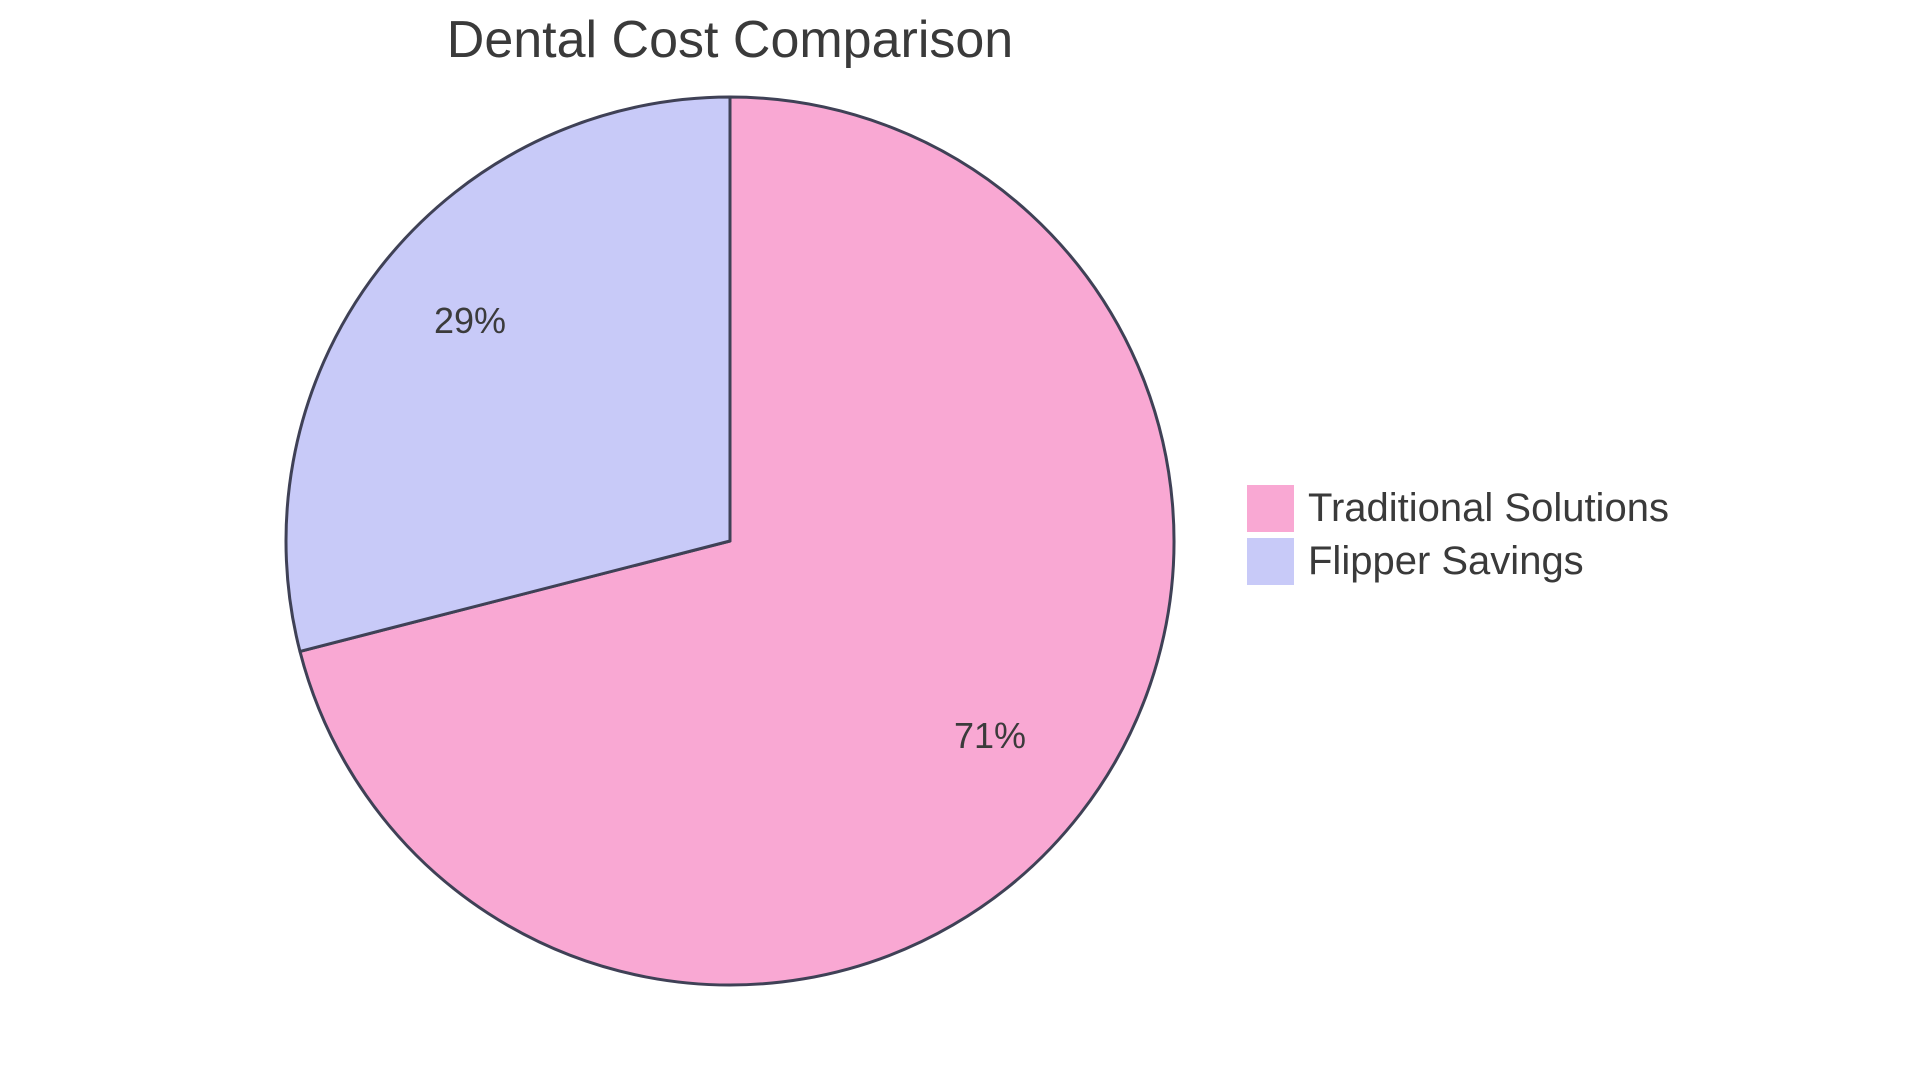 The image size is (1920, 1083). What do you see at coordinates (730, 40) in the screenshot?
I see `chart-title: Dental Cost Comparison` at bounding box center [730, 40].